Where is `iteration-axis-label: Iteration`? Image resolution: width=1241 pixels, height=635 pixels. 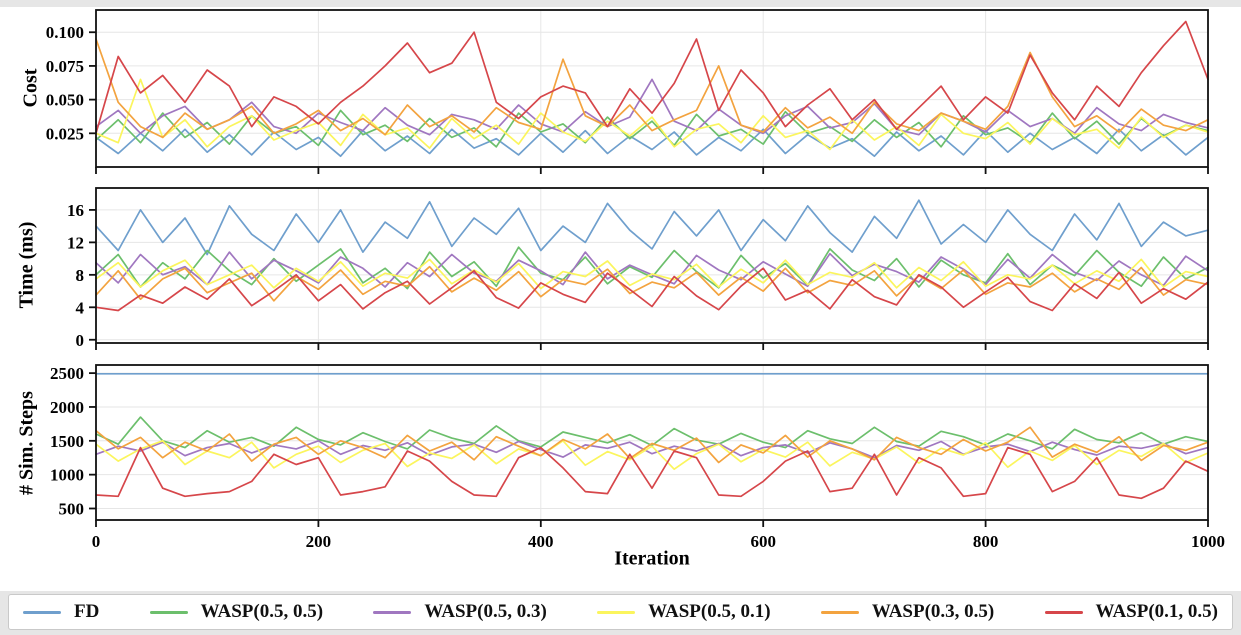 iteration-axis-label: Iteration is located at coordinates (652, 558).